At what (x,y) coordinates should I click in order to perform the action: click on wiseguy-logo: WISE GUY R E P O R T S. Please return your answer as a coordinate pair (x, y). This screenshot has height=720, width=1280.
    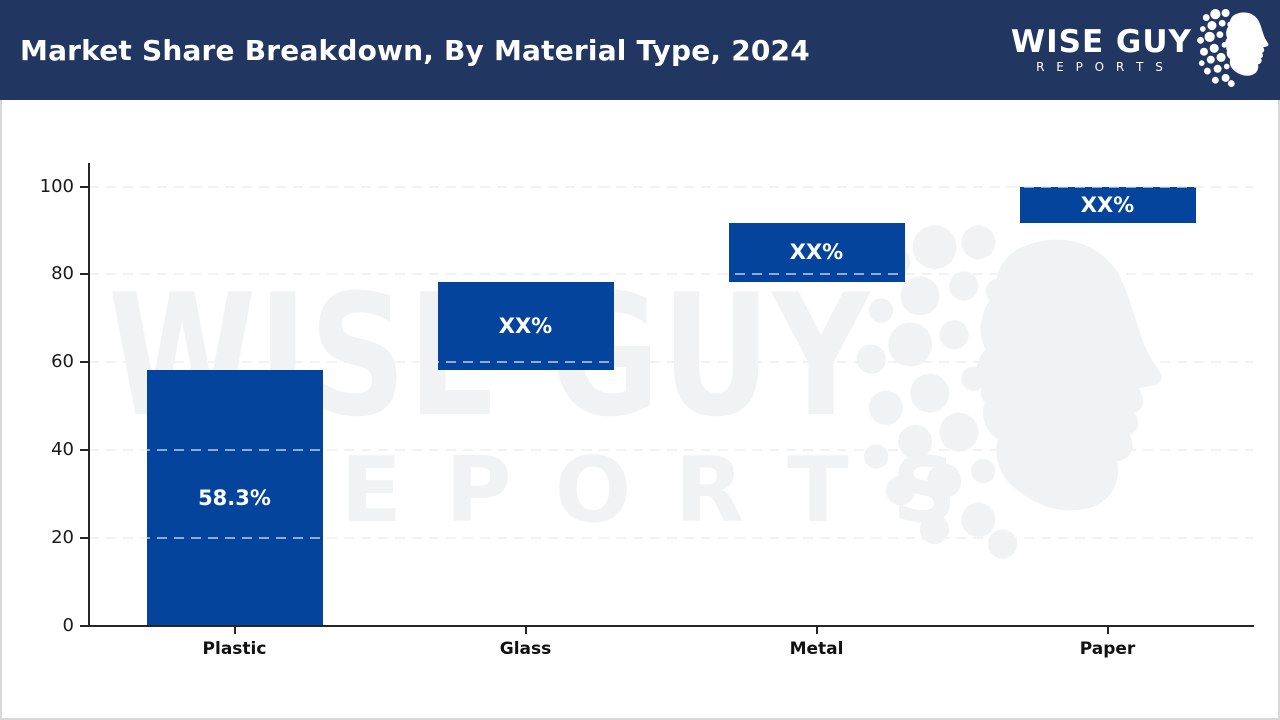
    Looking at the image, I should click on (1140, 50).